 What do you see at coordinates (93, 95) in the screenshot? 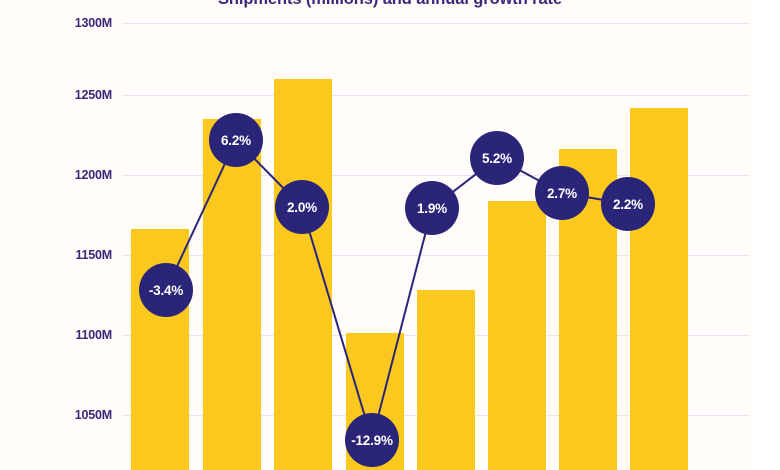
I see `y-axis-tick-1250: 1250M` at bounding box center [93, 95].